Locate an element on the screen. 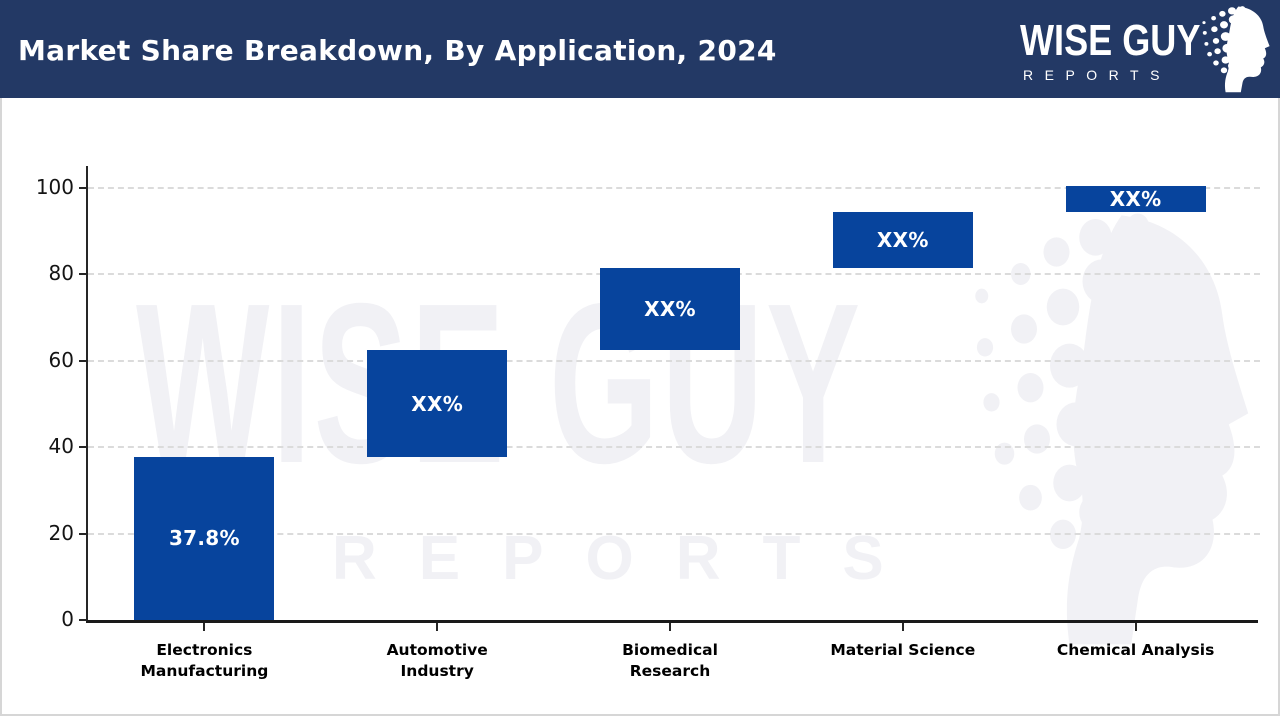 Image resolution: width=1280 pixels, height=720 pixels. head-profile-icon is located at coordinates (1236, 49).